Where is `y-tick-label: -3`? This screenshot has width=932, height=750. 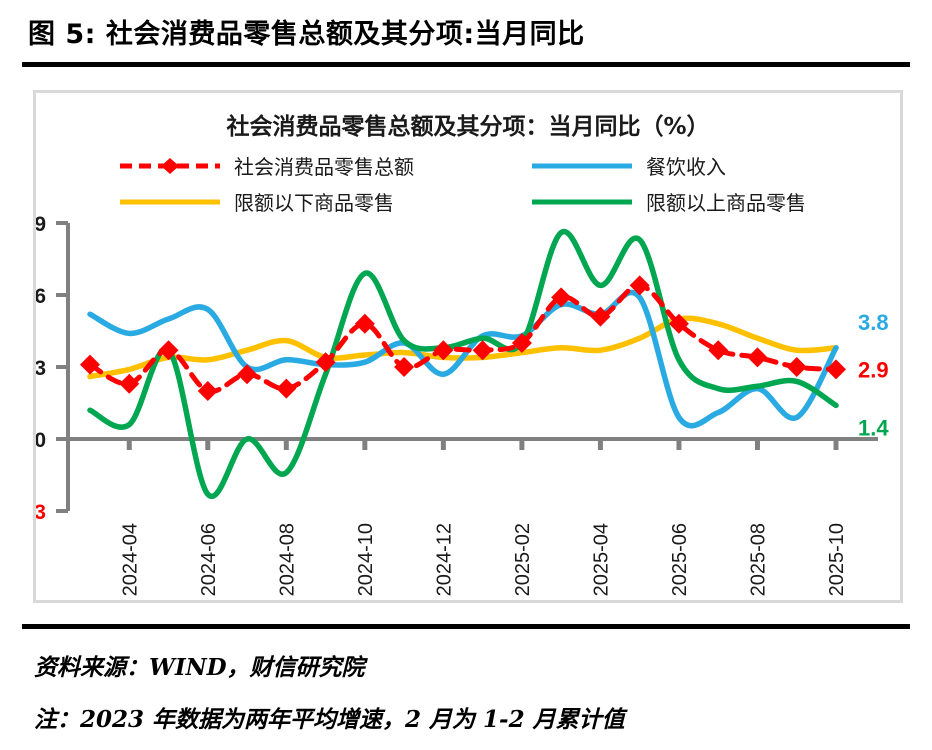
y-tick-label: -3 is located at coordinates (41, 512).